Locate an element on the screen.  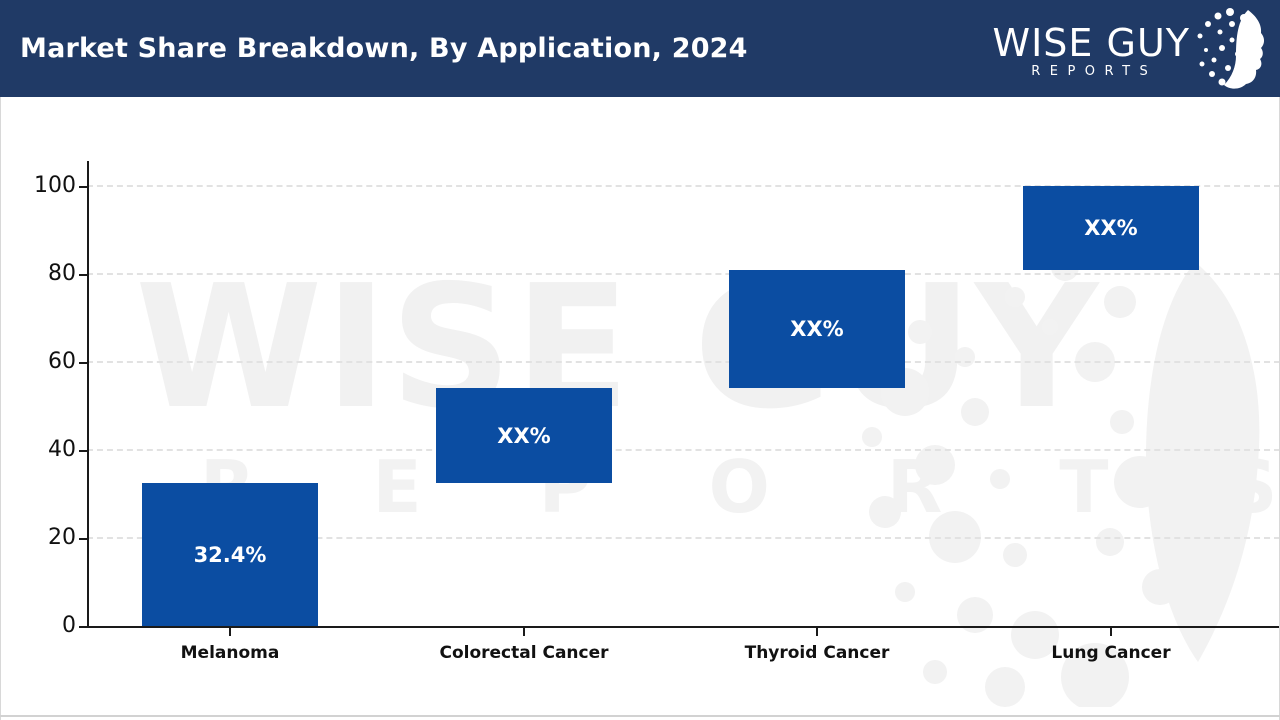
page-border-left is located at coordinates (0, 408).